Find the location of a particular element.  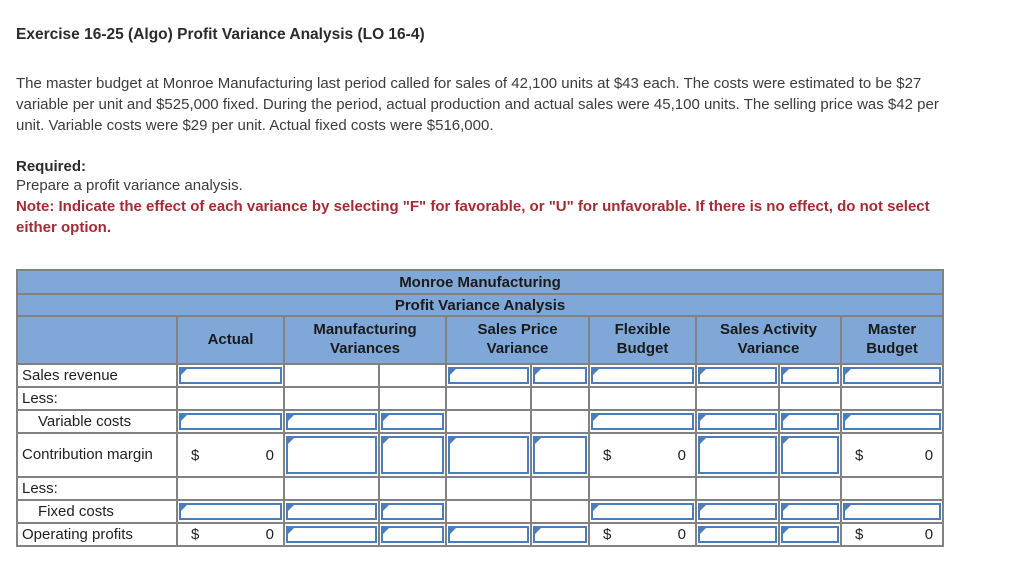

required-heading: Required: is located at coordinates (51, 166).